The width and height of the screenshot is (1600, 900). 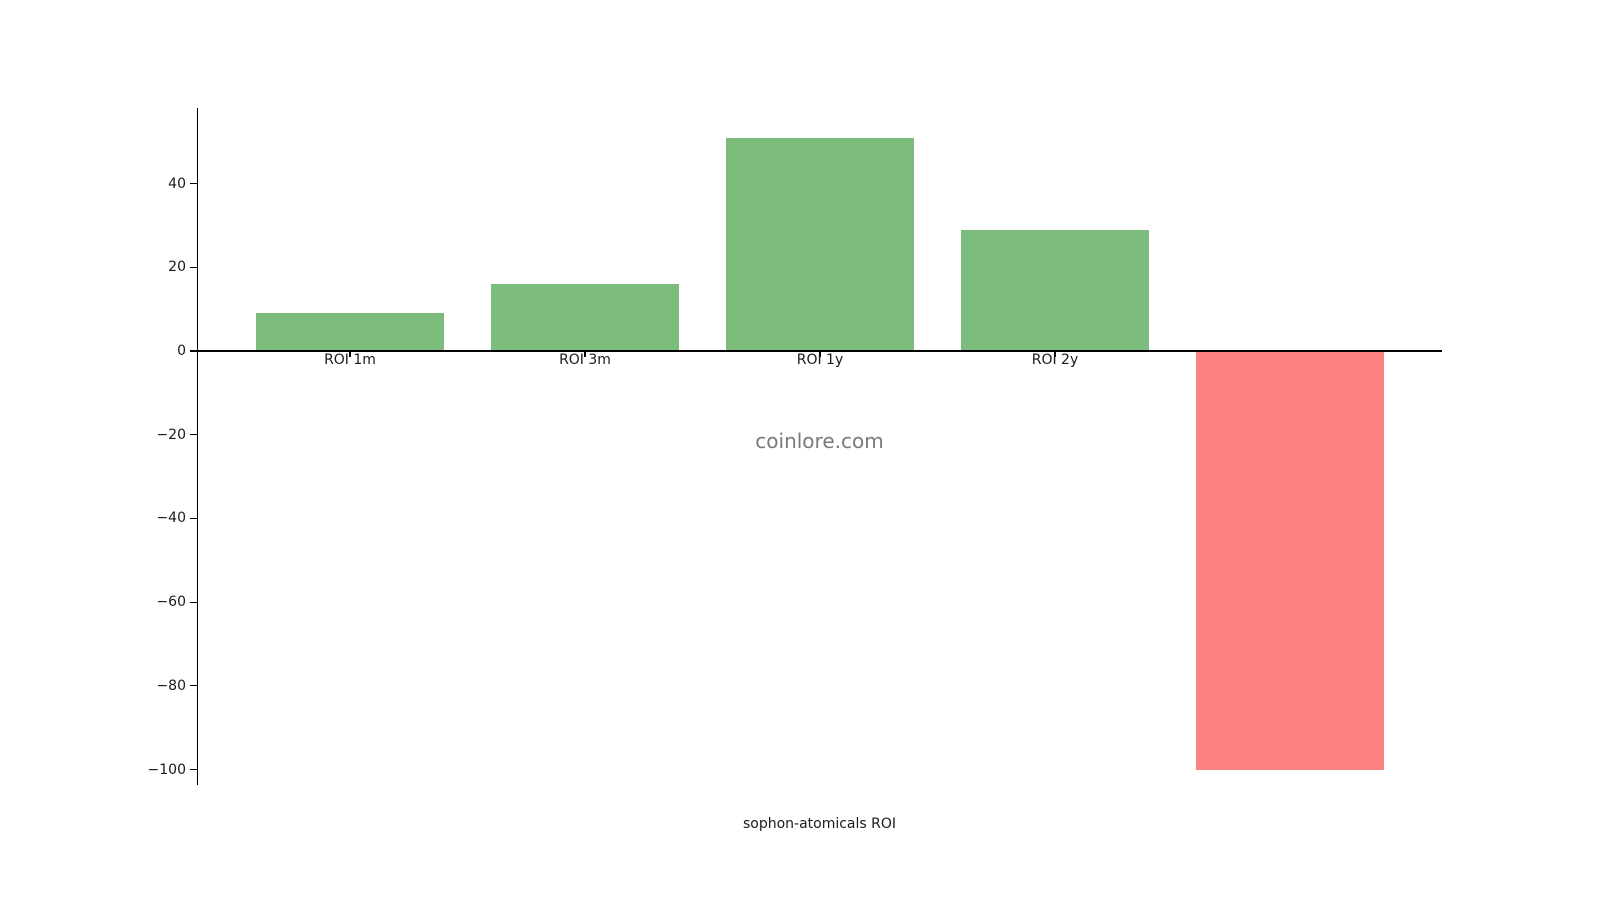 I want to click on y-tick-label: 20, so click(x=177, y=267).